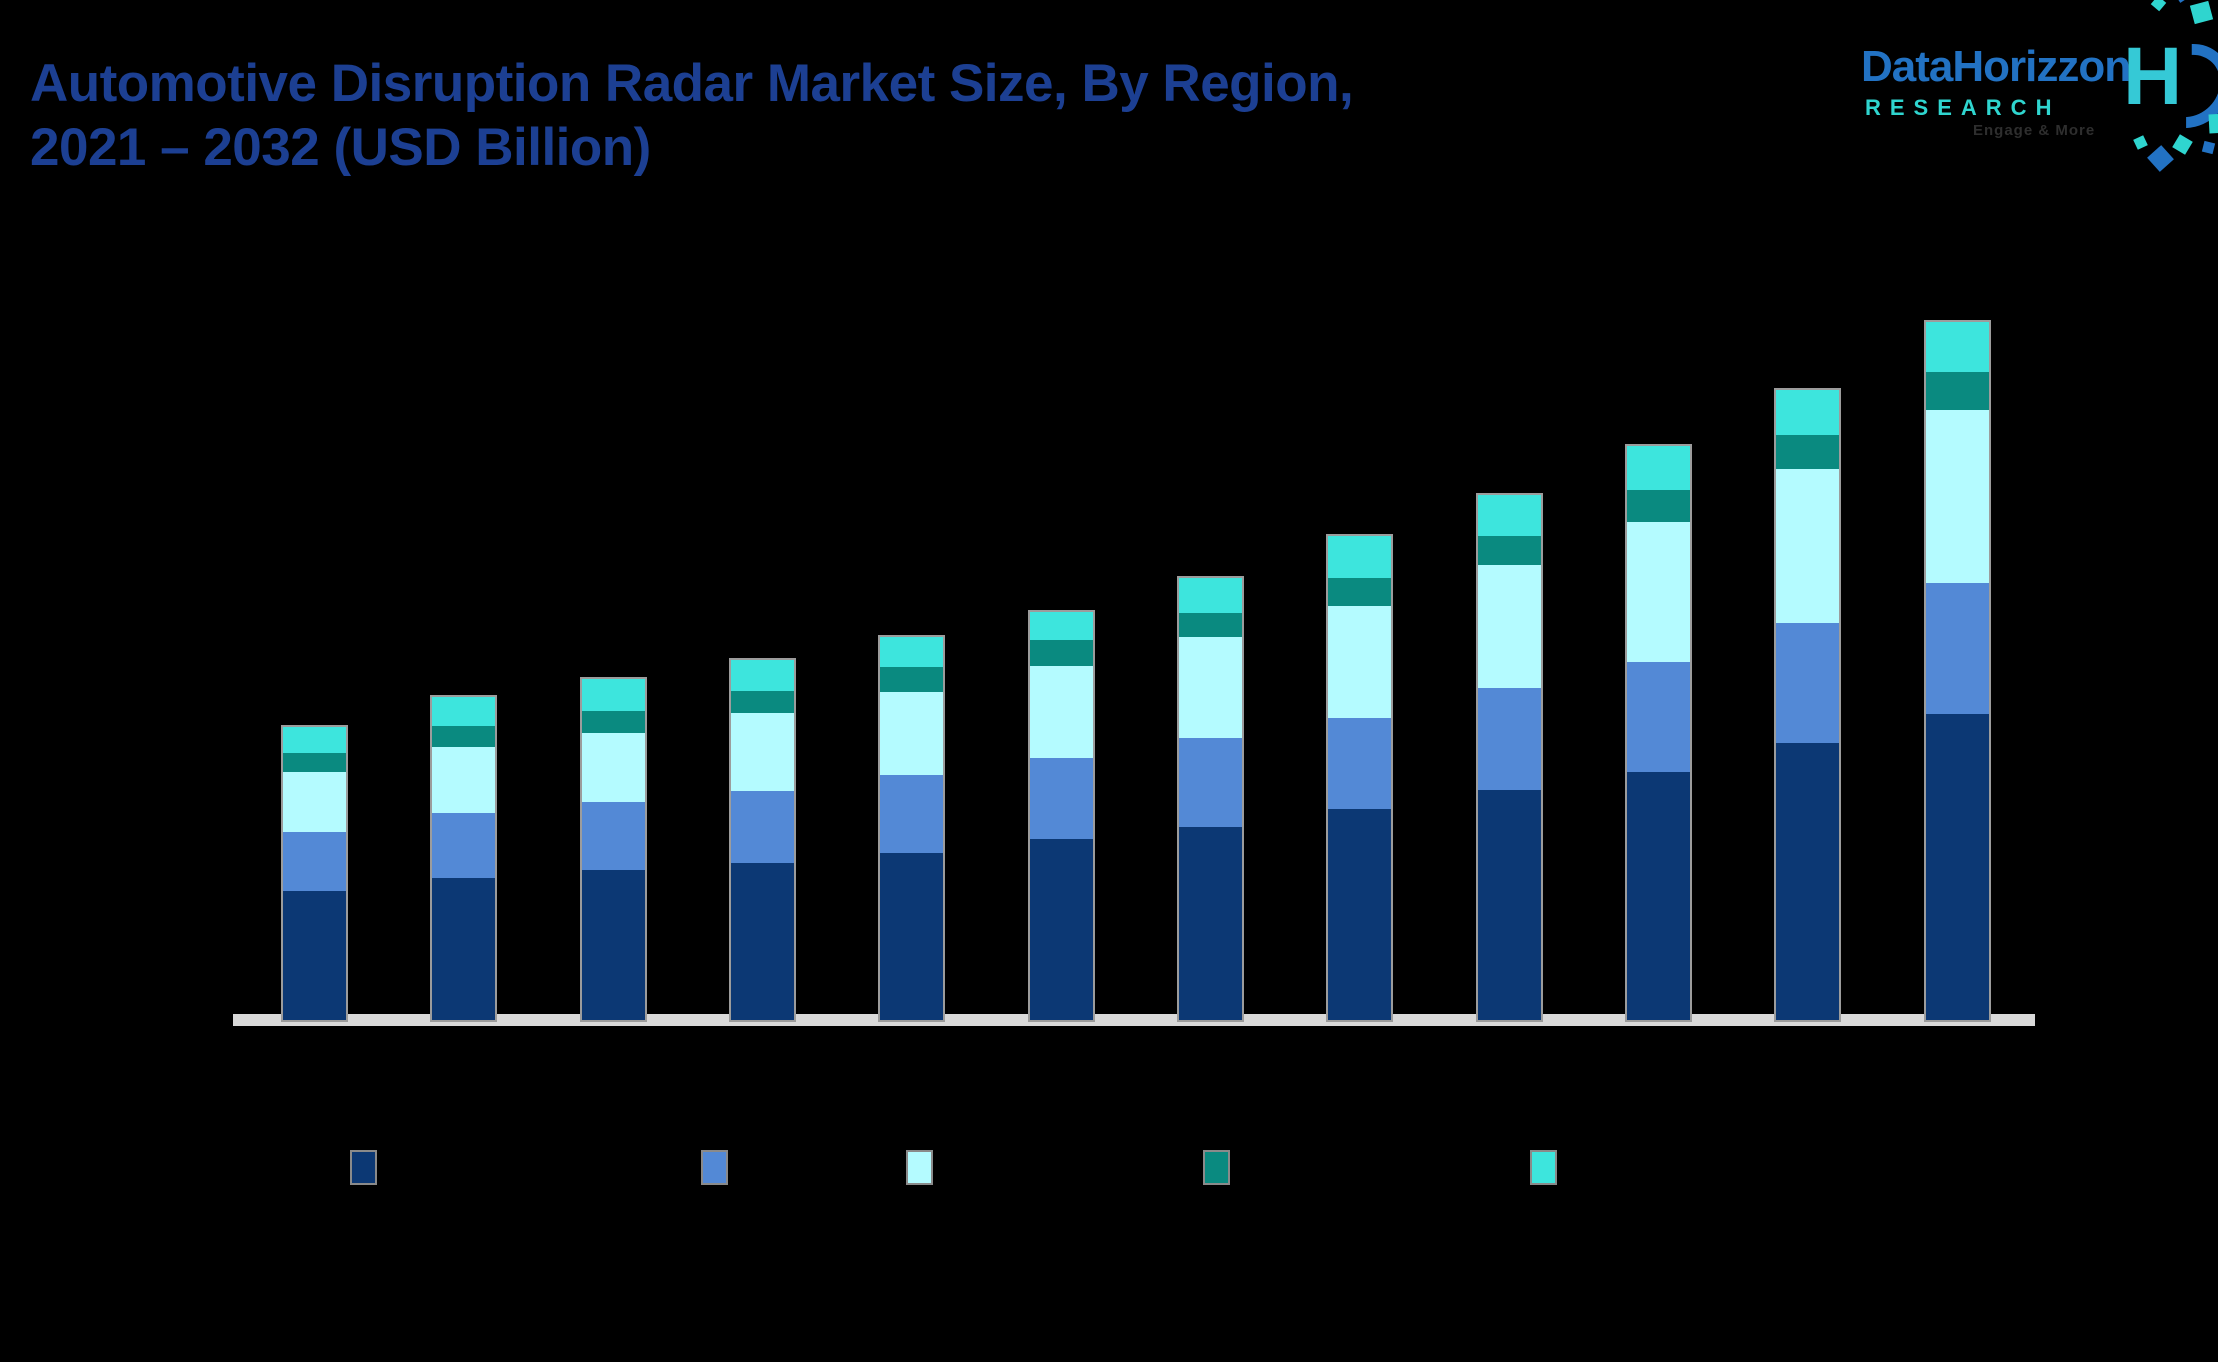  Describe the element at coordinates (1061, 626) in the screenshot. I see `segment-series-turquoise-2026` at that location.